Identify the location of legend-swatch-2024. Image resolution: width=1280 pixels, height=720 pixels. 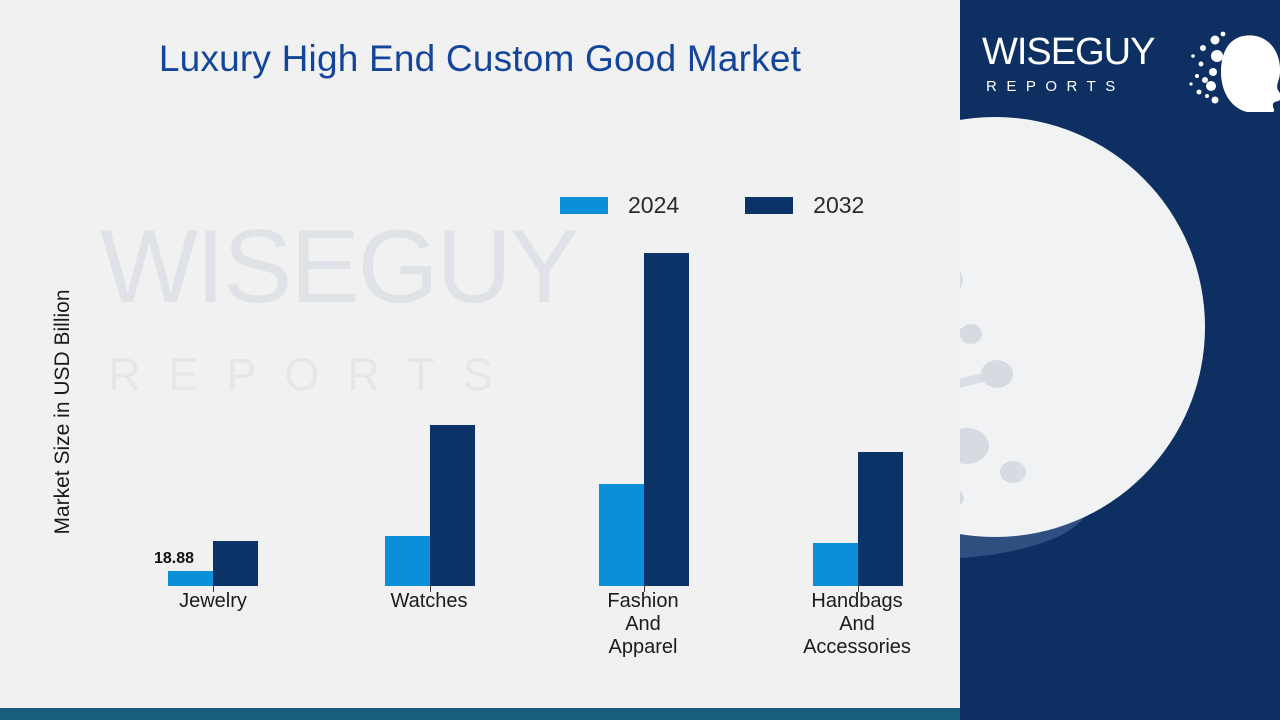
(584, 205).